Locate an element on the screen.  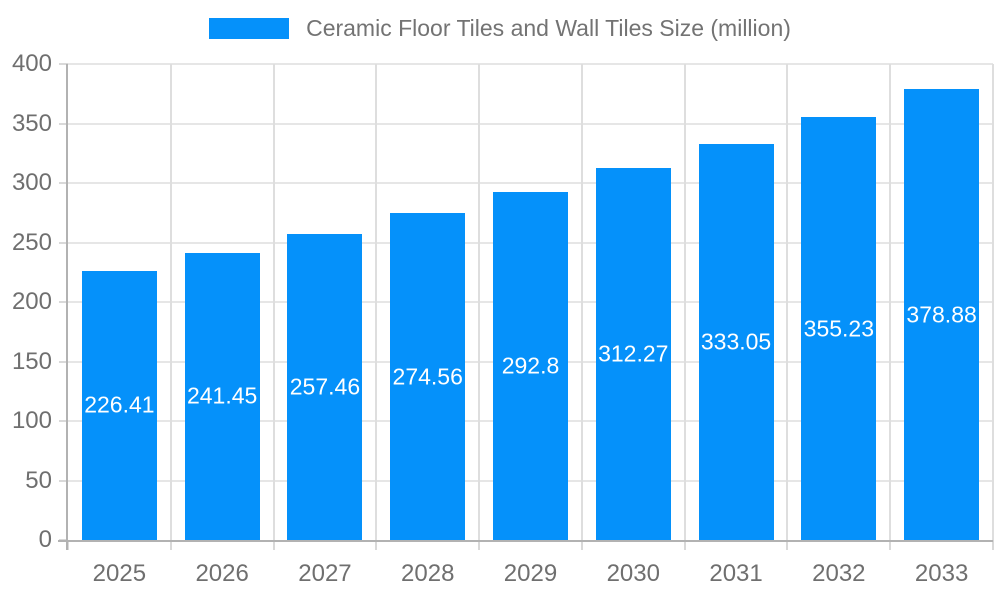
y-axis-line is located at coordinates (67, 307).